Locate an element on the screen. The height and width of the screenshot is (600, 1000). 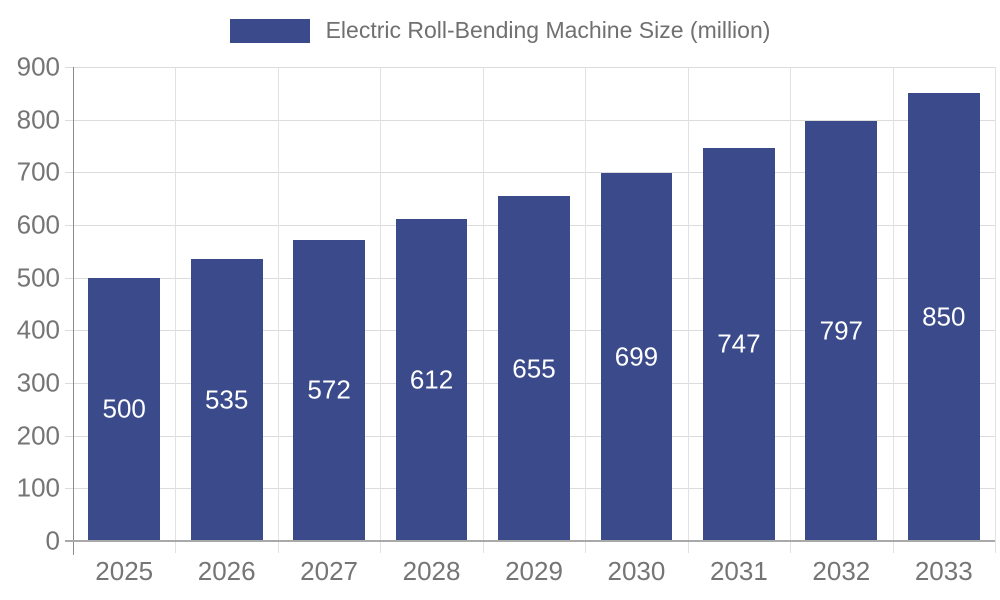
x-tick-label: 2033 is located at coordinates (943, 571).